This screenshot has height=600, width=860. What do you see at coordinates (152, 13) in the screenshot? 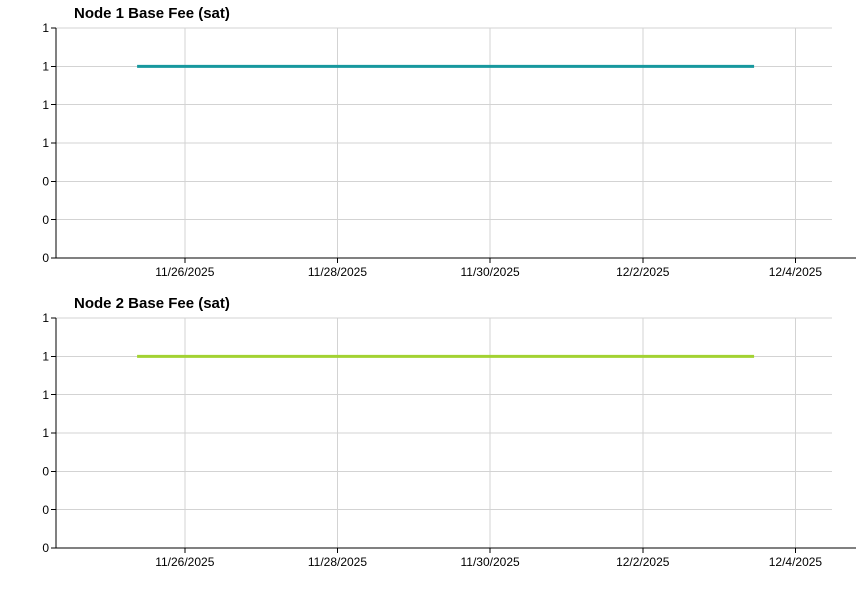
I see `chart-title-node1: Node 1 Base Fee (sat)` at bounding box center [152, 13].